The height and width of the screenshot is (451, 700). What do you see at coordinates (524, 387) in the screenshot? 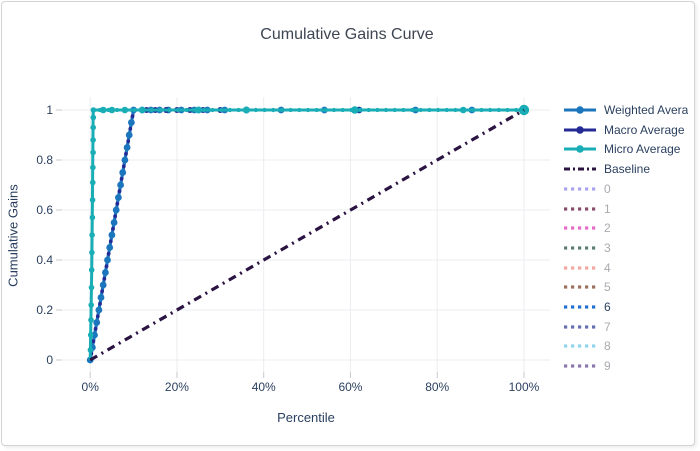
I see `x-tick-label: 100%` at bounding box center [524, 387].